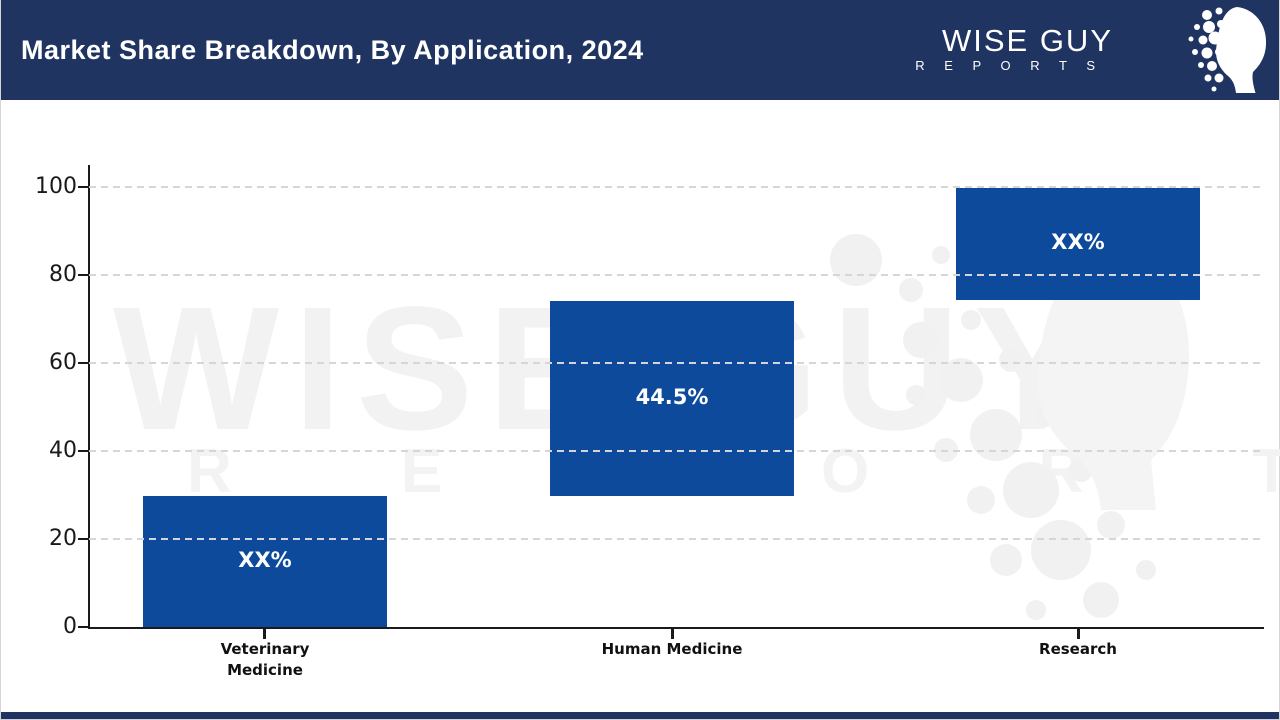 The height and width of the screenshot is (720, 1280). I want to click on bar-veterinary-medicine, so click(265, 561).